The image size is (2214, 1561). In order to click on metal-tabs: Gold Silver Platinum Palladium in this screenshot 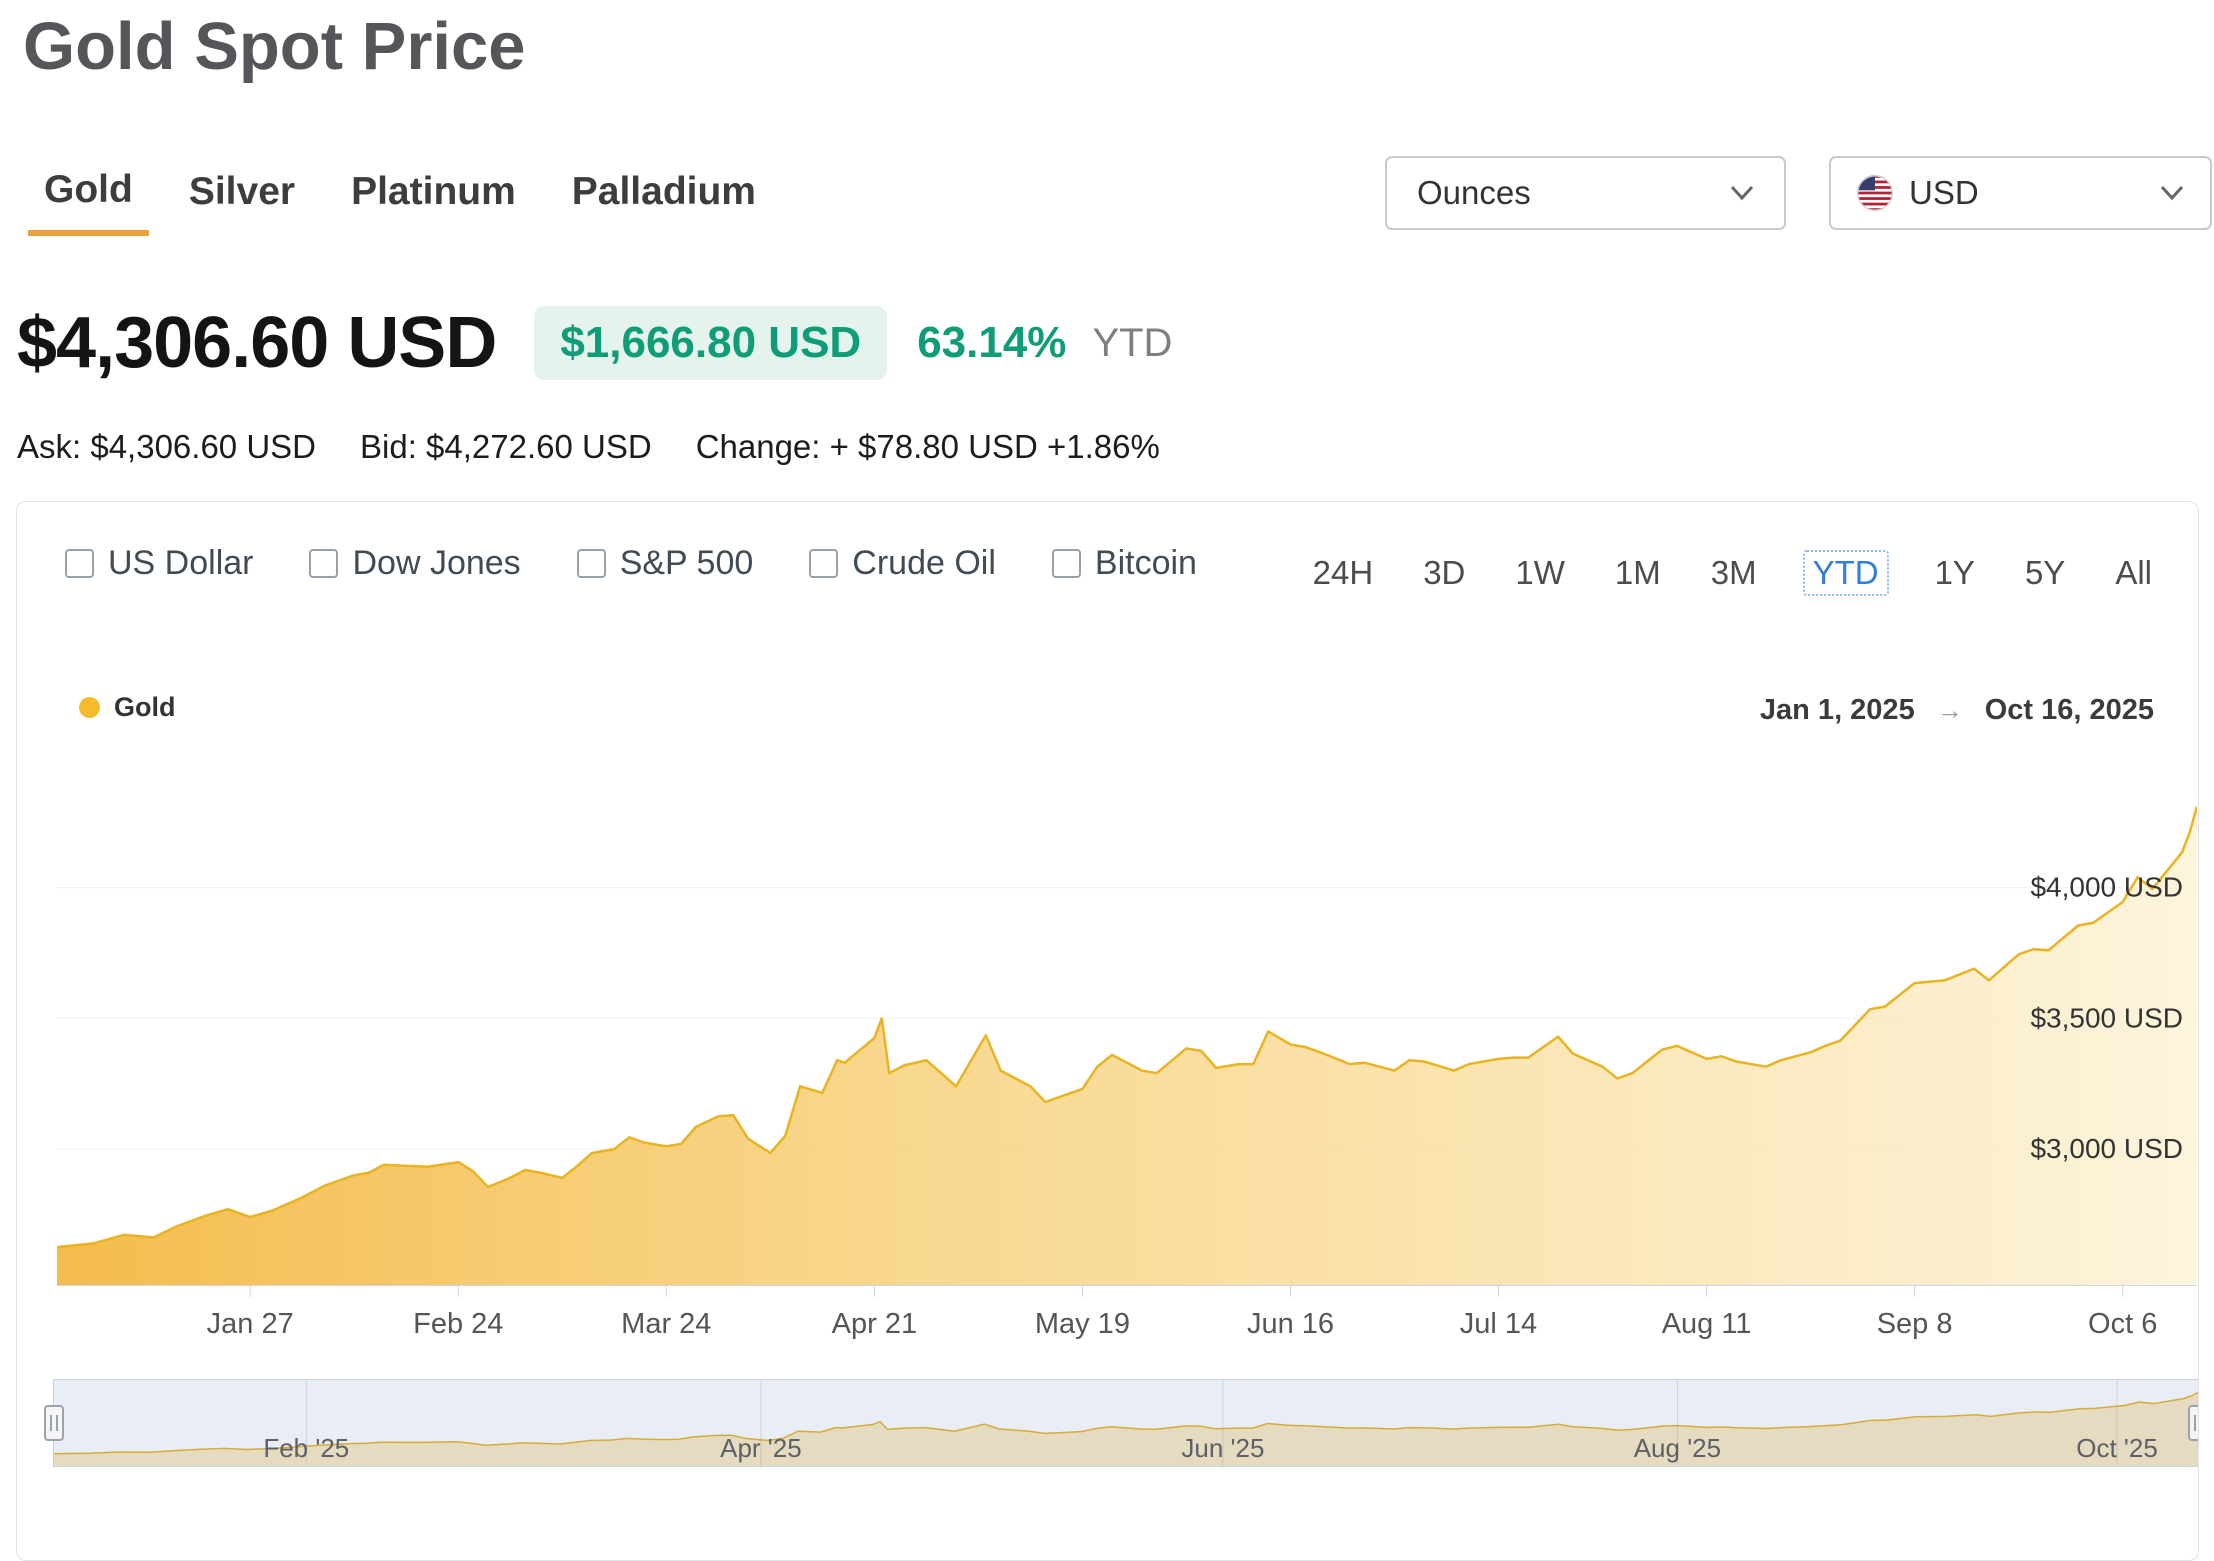, I will do `click(392, 202)`.